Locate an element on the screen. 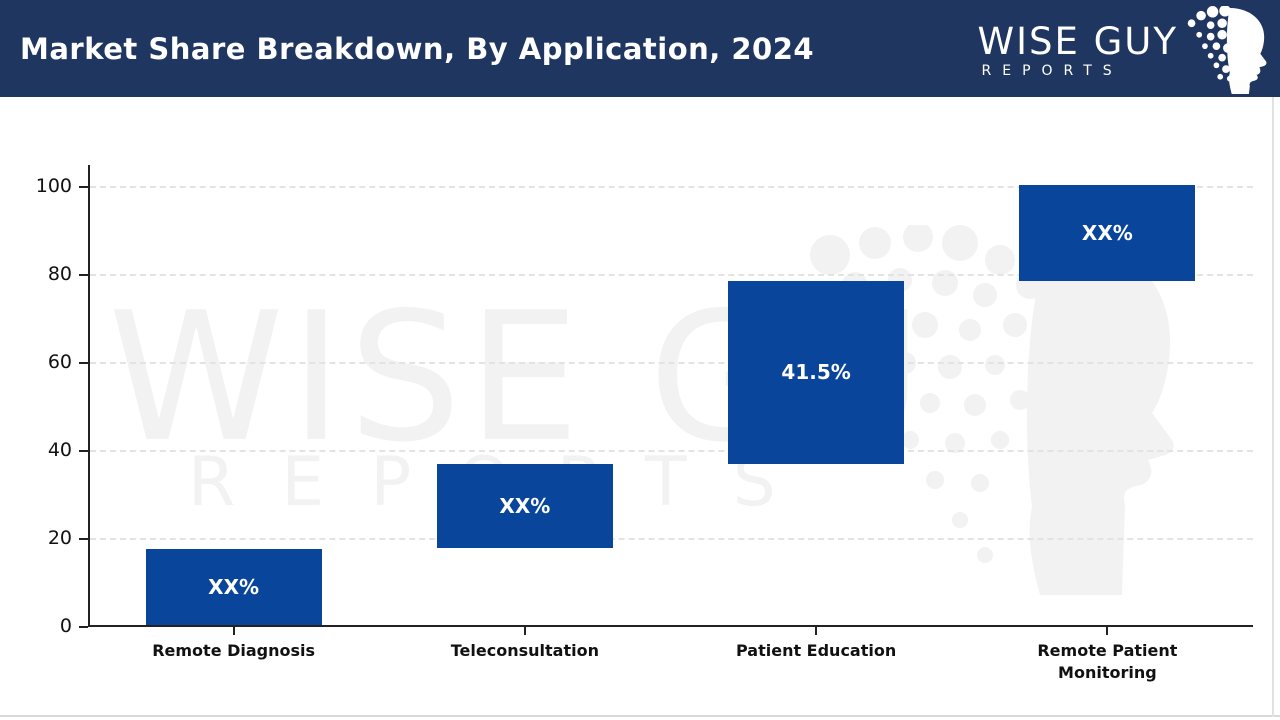 The width and height of the screenshot is (1280, 720). bar-value-label: 41.5% is located at coordinates (816, 372).